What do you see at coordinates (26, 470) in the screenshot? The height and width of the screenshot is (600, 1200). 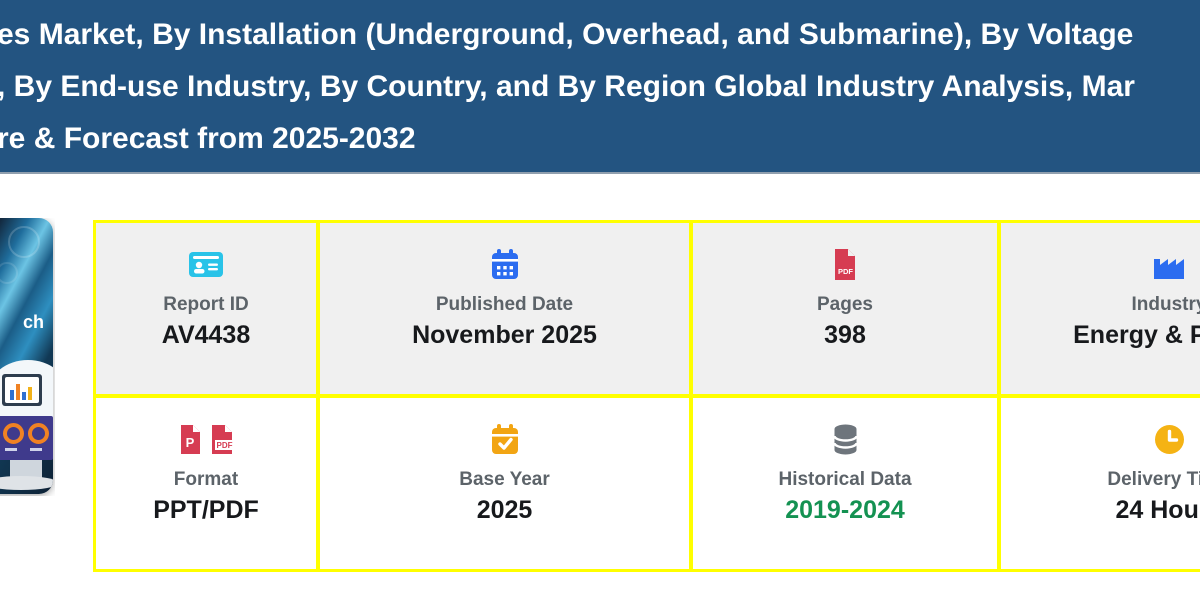 I see `cover-pedestal-graphic` at bounding box center [26, 470].